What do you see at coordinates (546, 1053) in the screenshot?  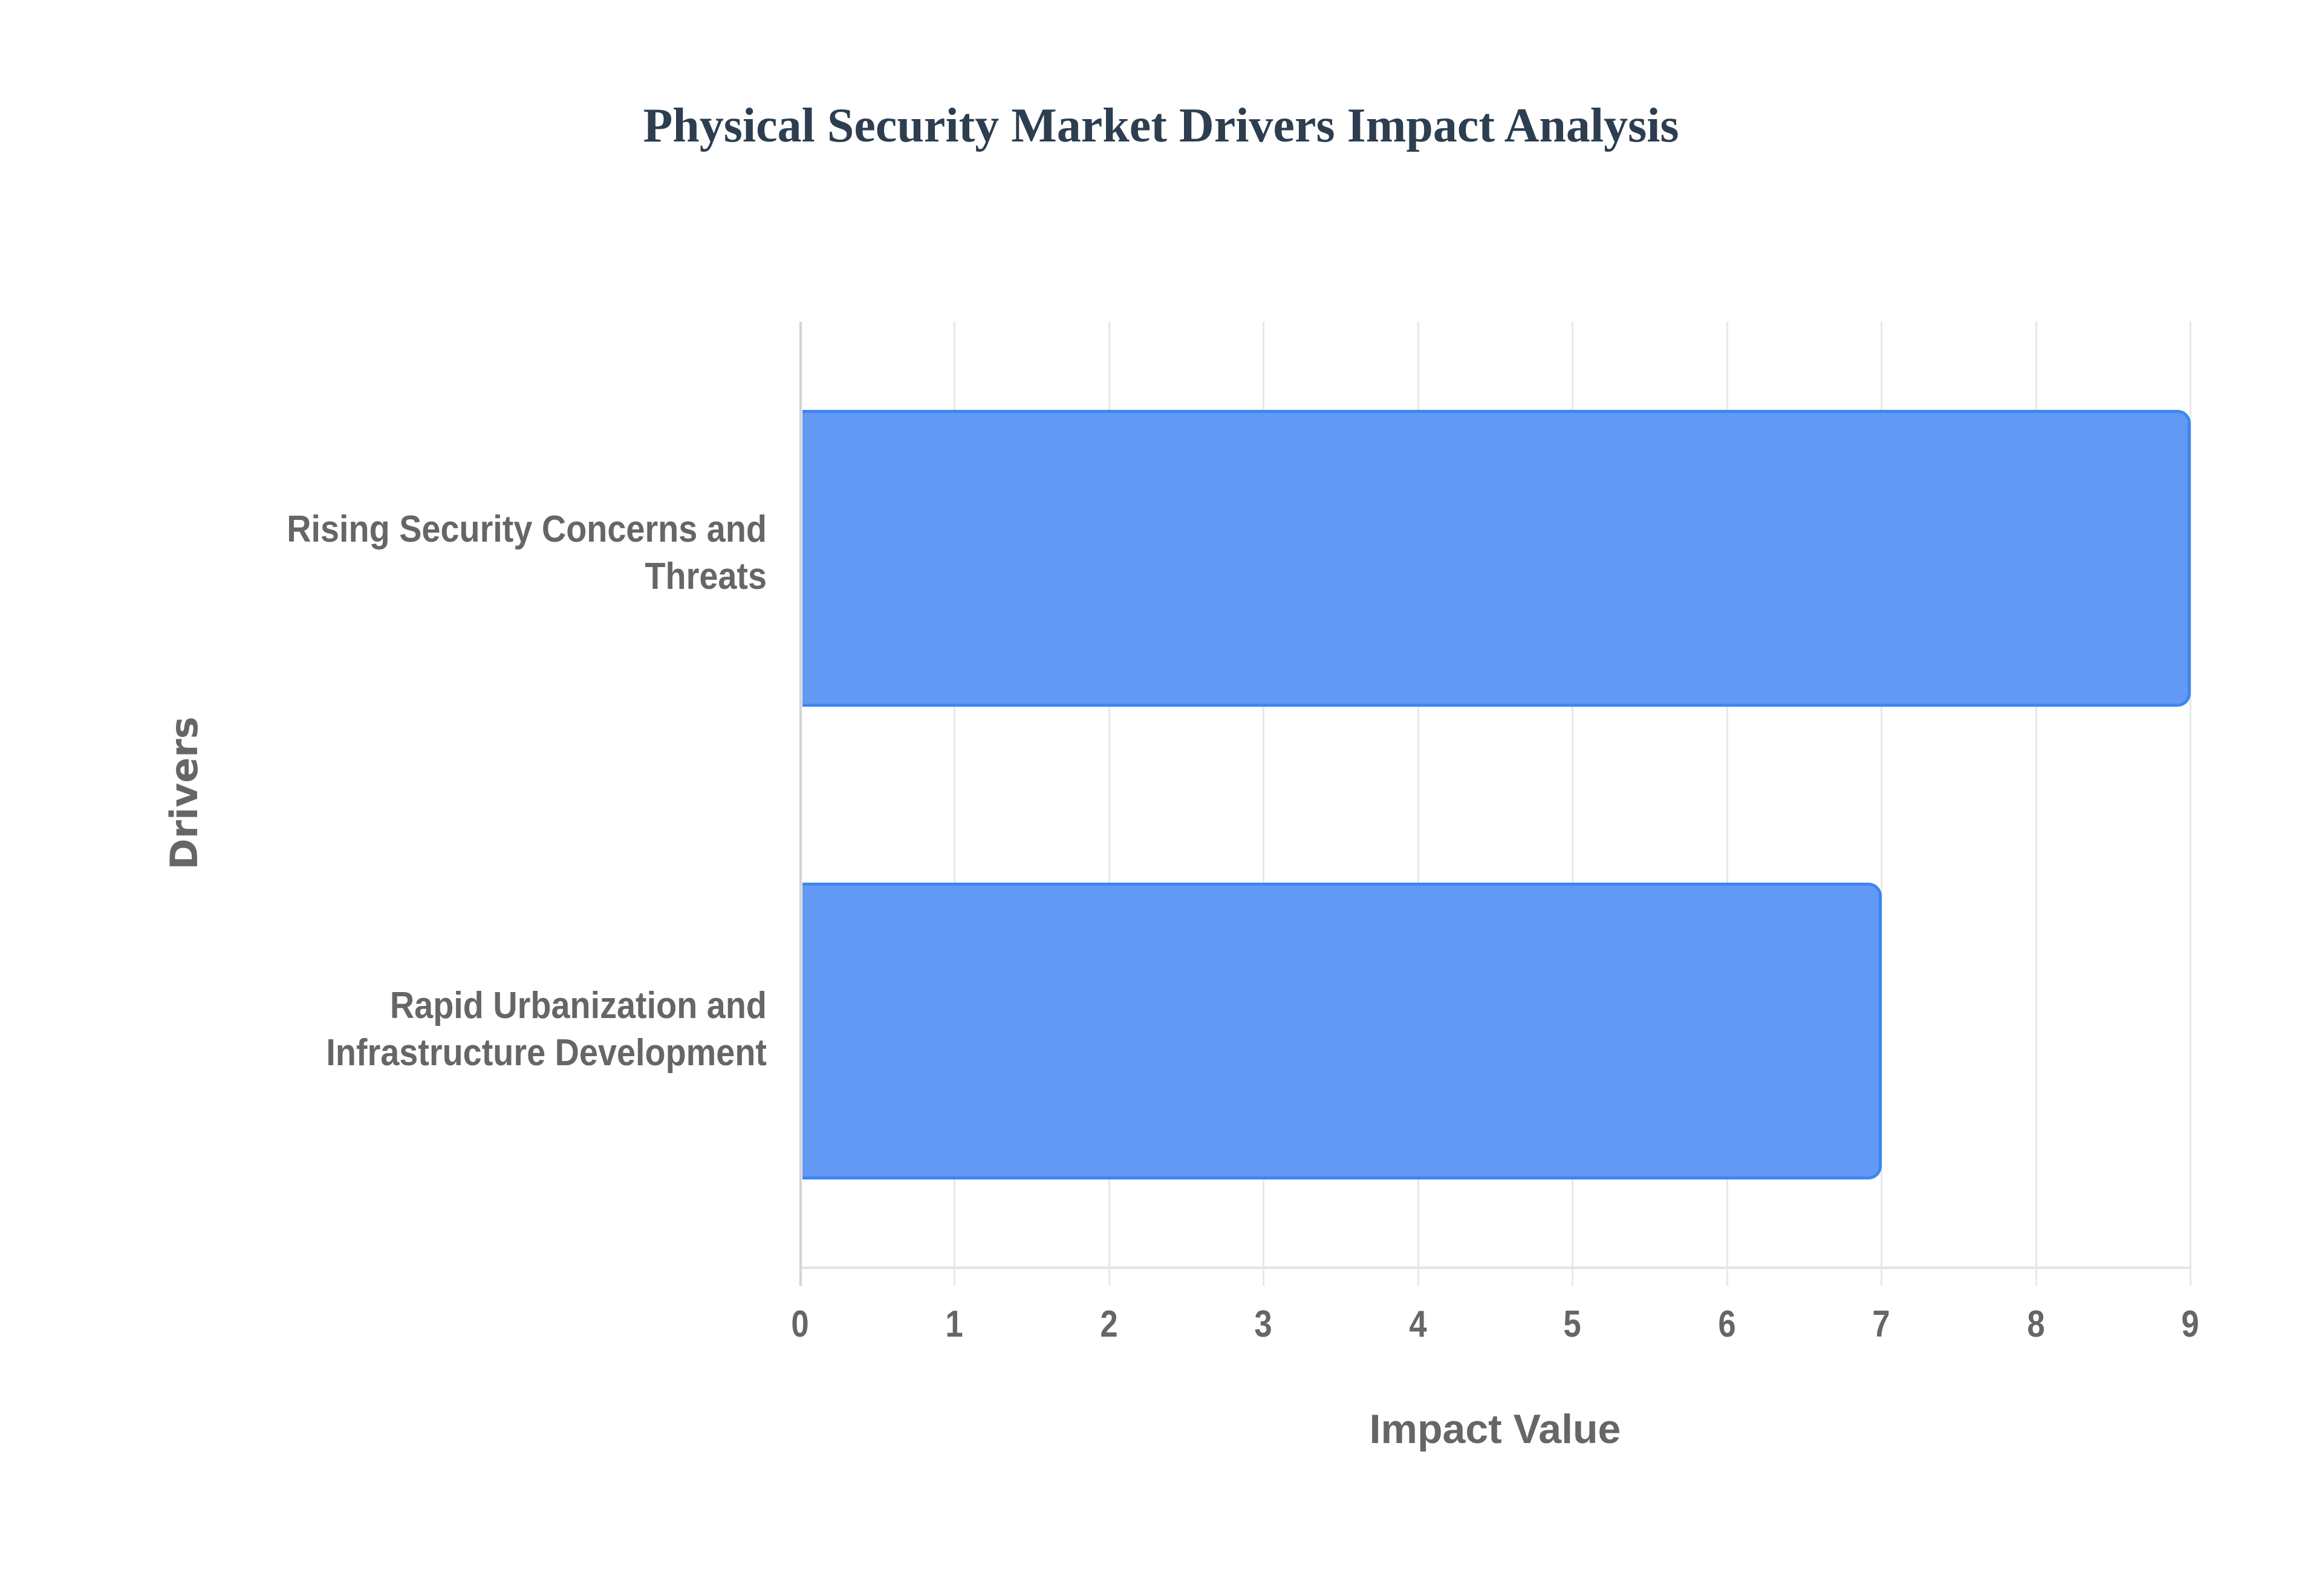 I see `category-label-line: Infrastructure Development` at bounding box center [546, 1053].